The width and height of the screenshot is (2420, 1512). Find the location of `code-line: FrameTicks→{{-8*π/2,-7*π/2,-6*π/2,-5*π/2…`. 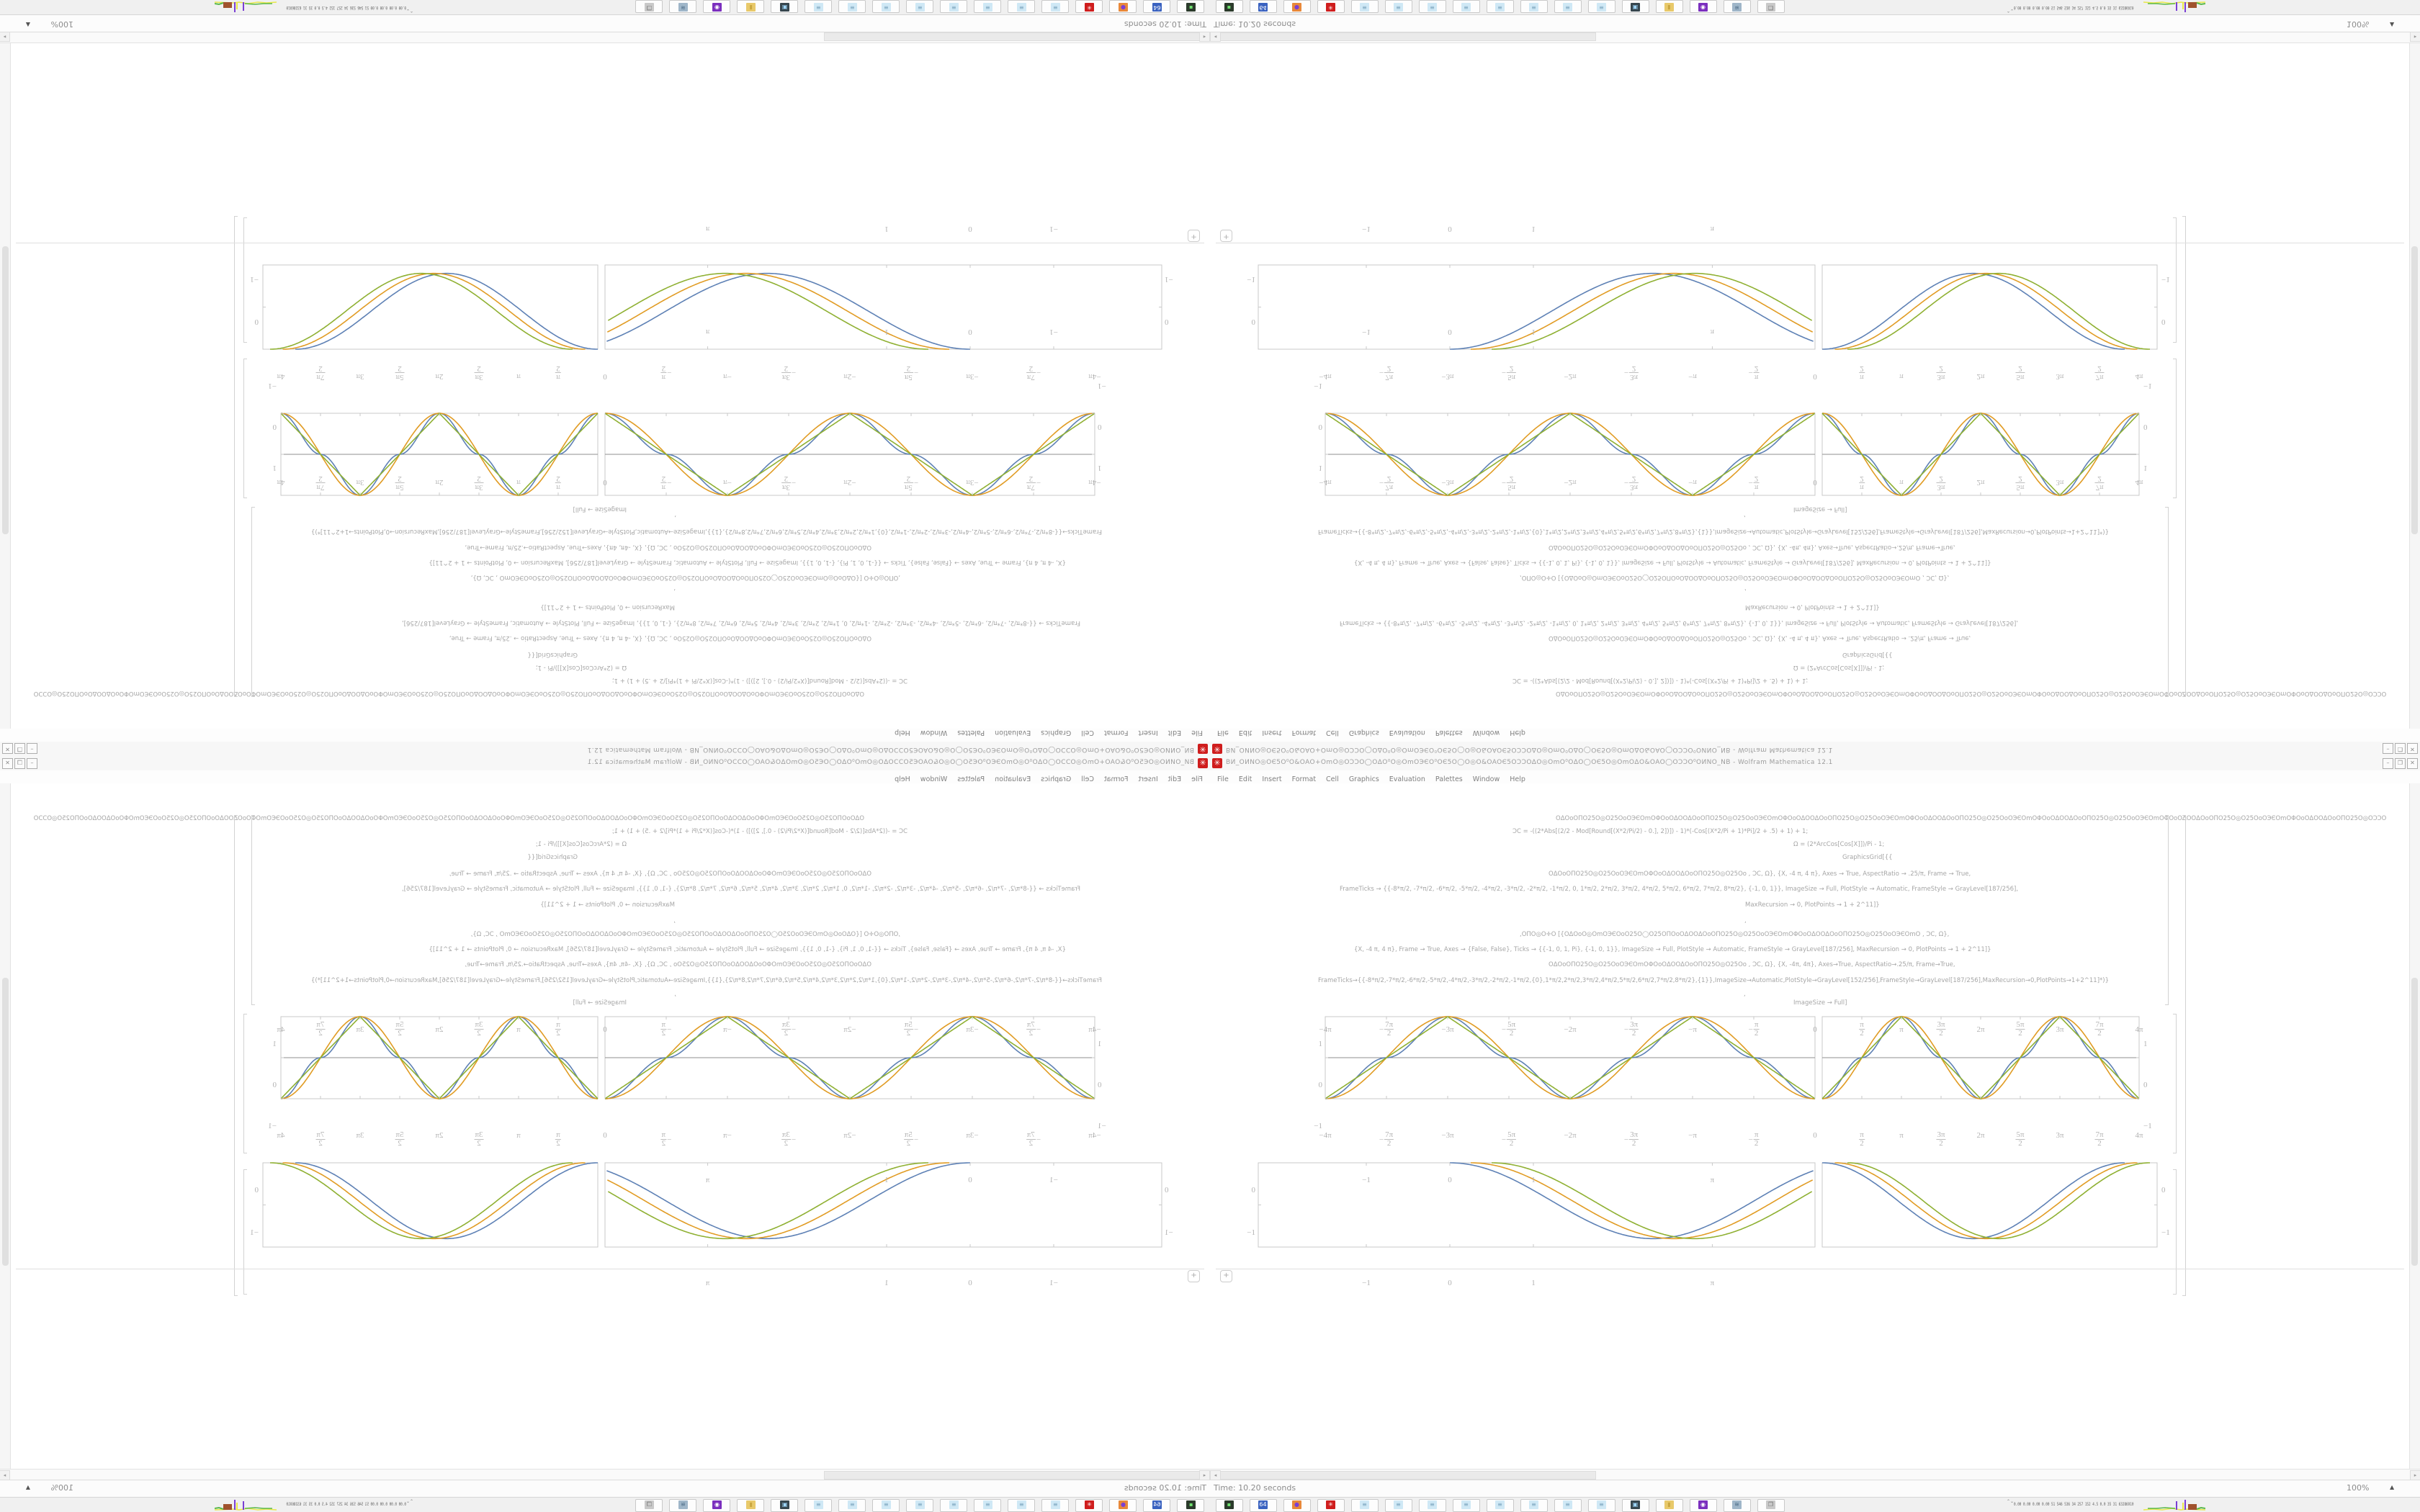

code-line: FrameTicks→{{-8*π/2,-7*π/2,-6*π/2,-5*π/2… is located at coordinates (706, 531).